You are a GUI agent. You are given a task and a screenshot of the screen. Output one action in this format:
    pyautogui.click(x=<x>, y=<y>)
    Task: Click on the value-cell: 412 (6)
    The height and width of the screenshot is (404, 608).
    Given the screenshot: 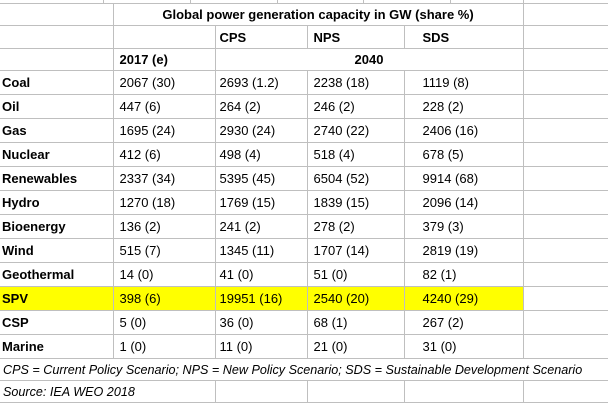 What is the action you would take?
    pyautogui.click(x=164, y=154)
    